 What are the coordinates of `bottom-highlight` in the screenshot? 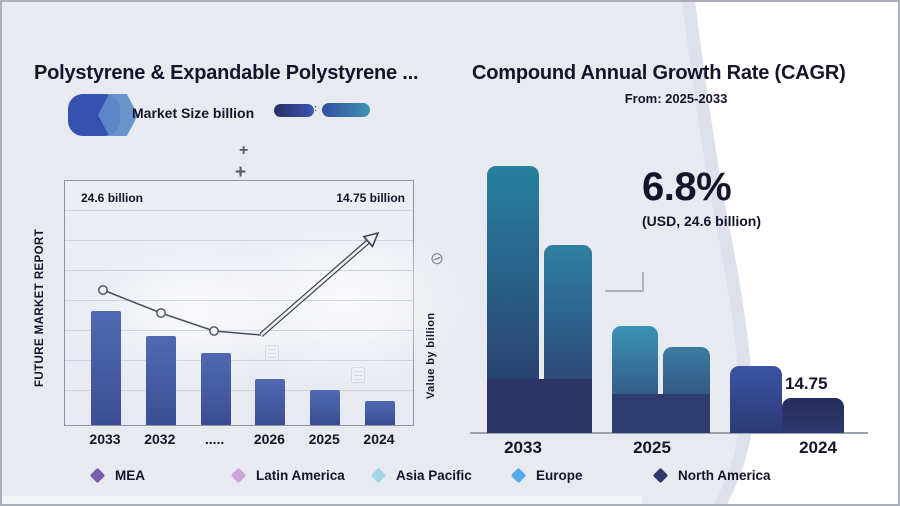 It's located at (322, 500).